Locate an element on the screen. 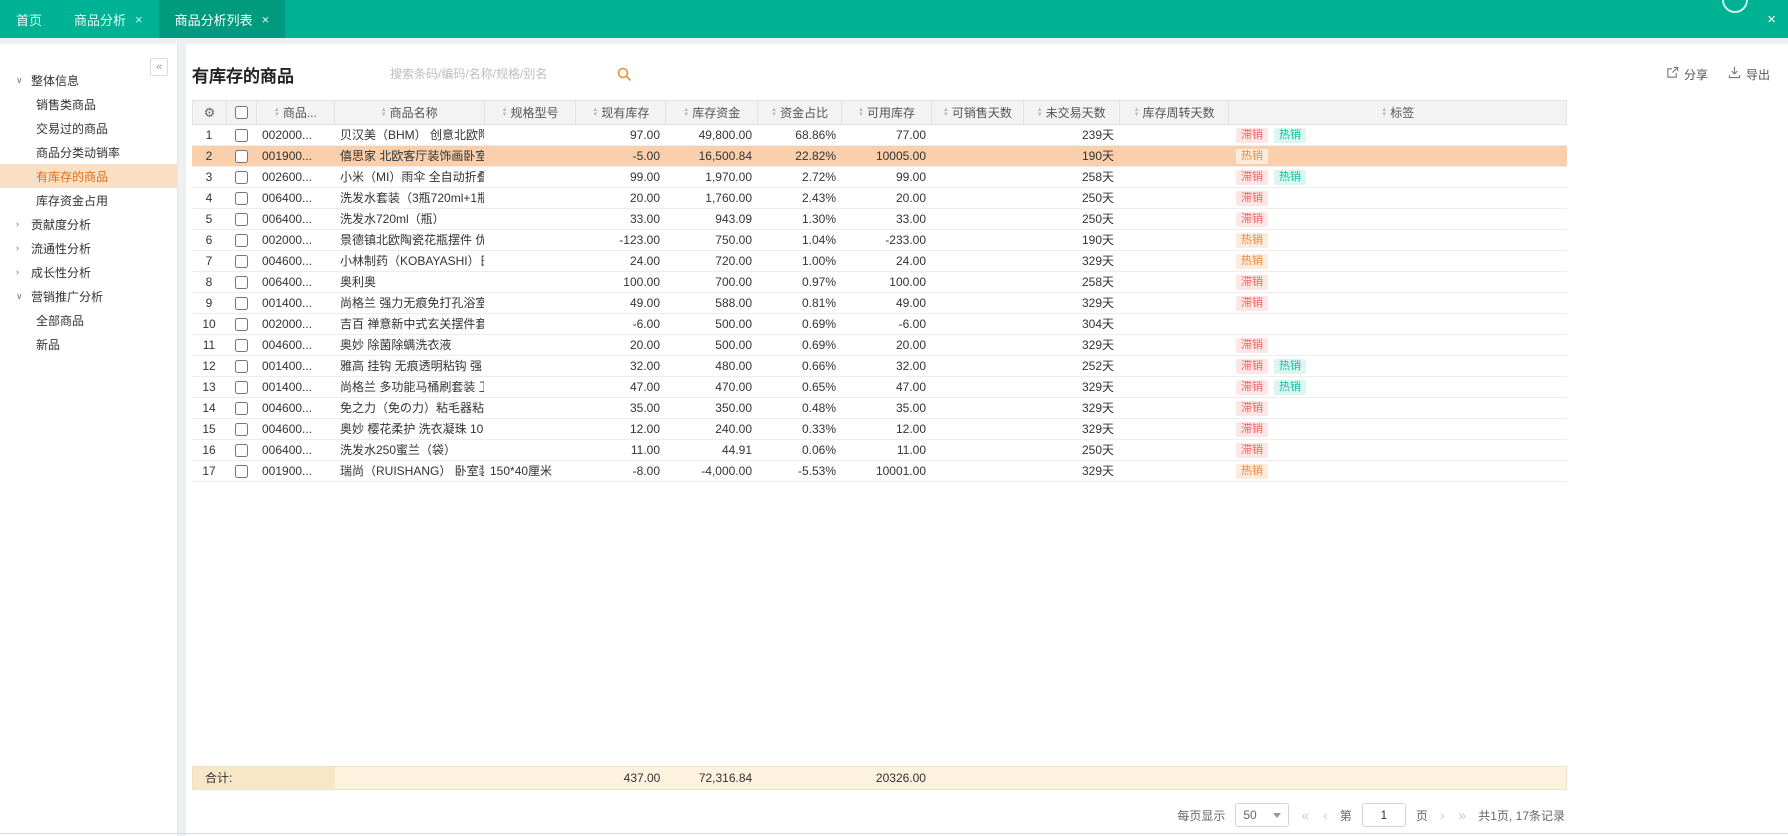  sidebar-item-贡献度分析: › 贡献度分析 is located at coordinates (88, 224).